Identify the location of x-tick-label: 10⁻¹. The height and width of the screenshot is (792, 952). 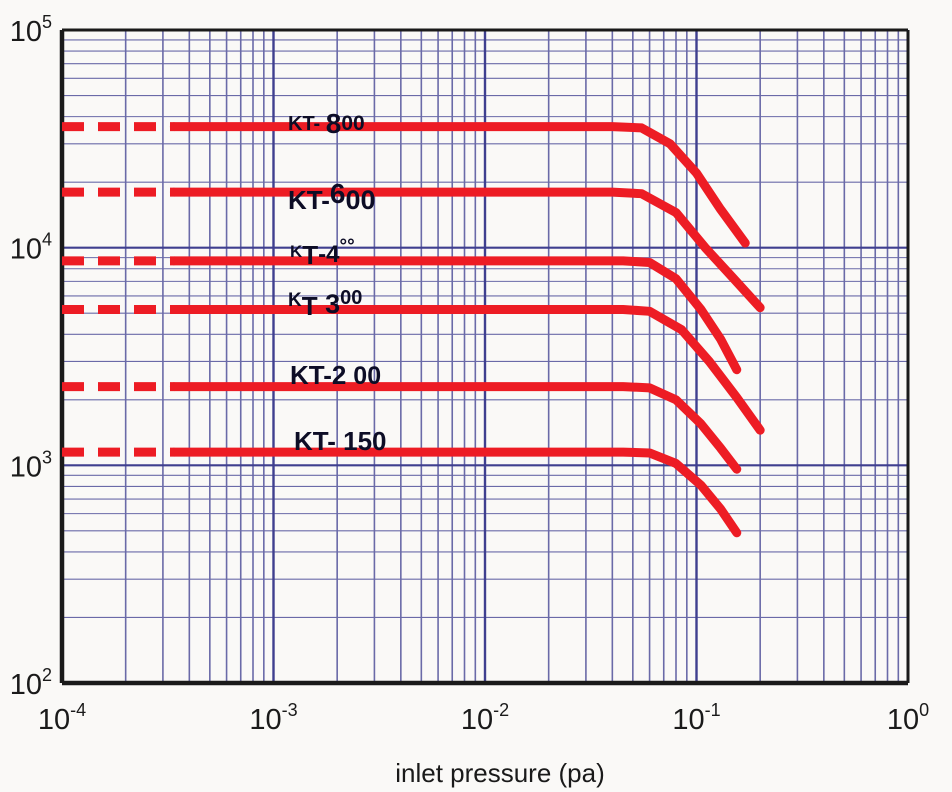
(696, 718).